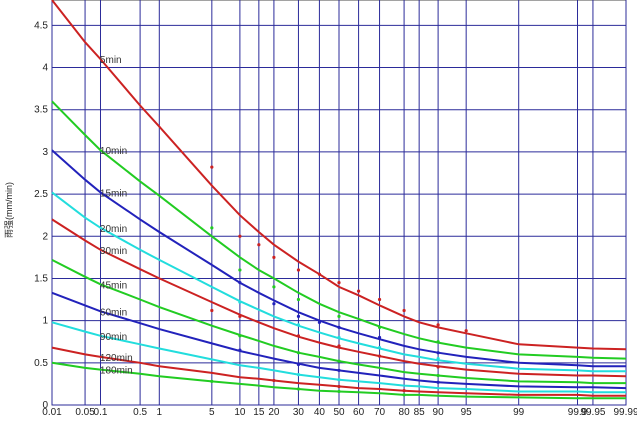 The height and width of the screenshot is (426, 637). Describe the element at coordinates (380, 412) in the screenshot. I see `x-tick-label: 70` at that location.